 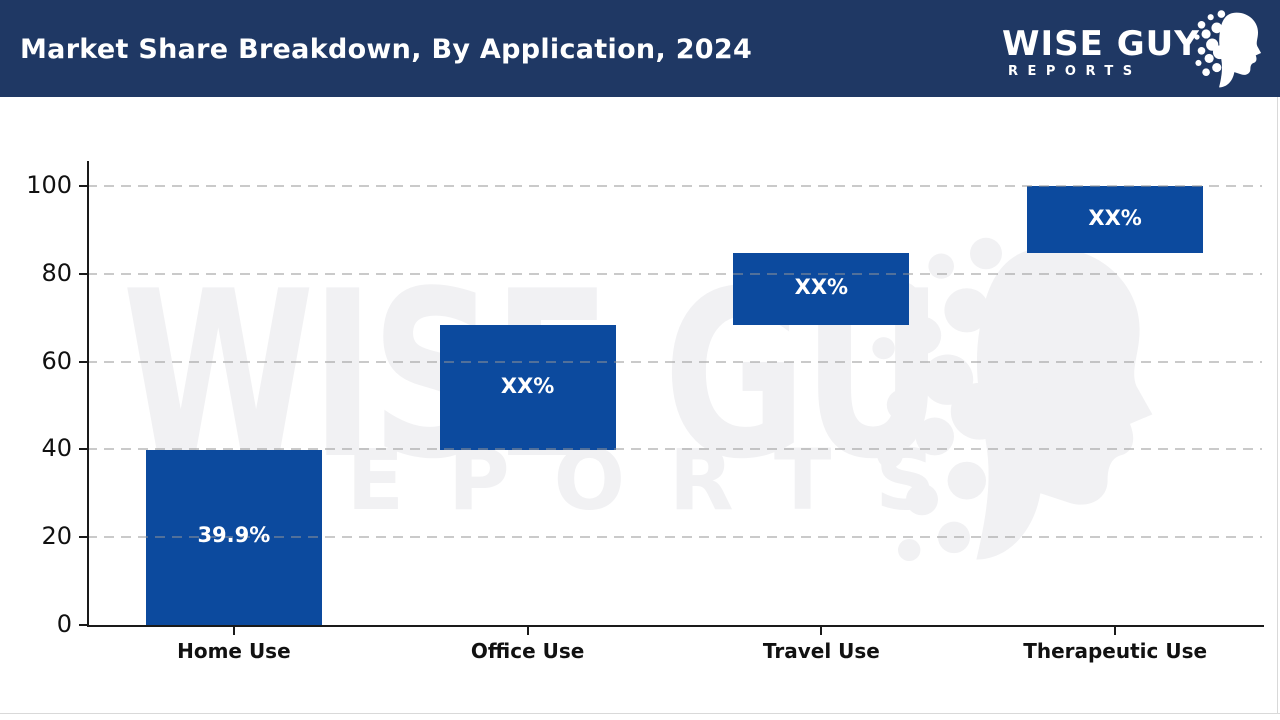 What do you see at coordinates (675, 626) in the screenshot?
I see `x-axis` at bounding box center [675, 626].